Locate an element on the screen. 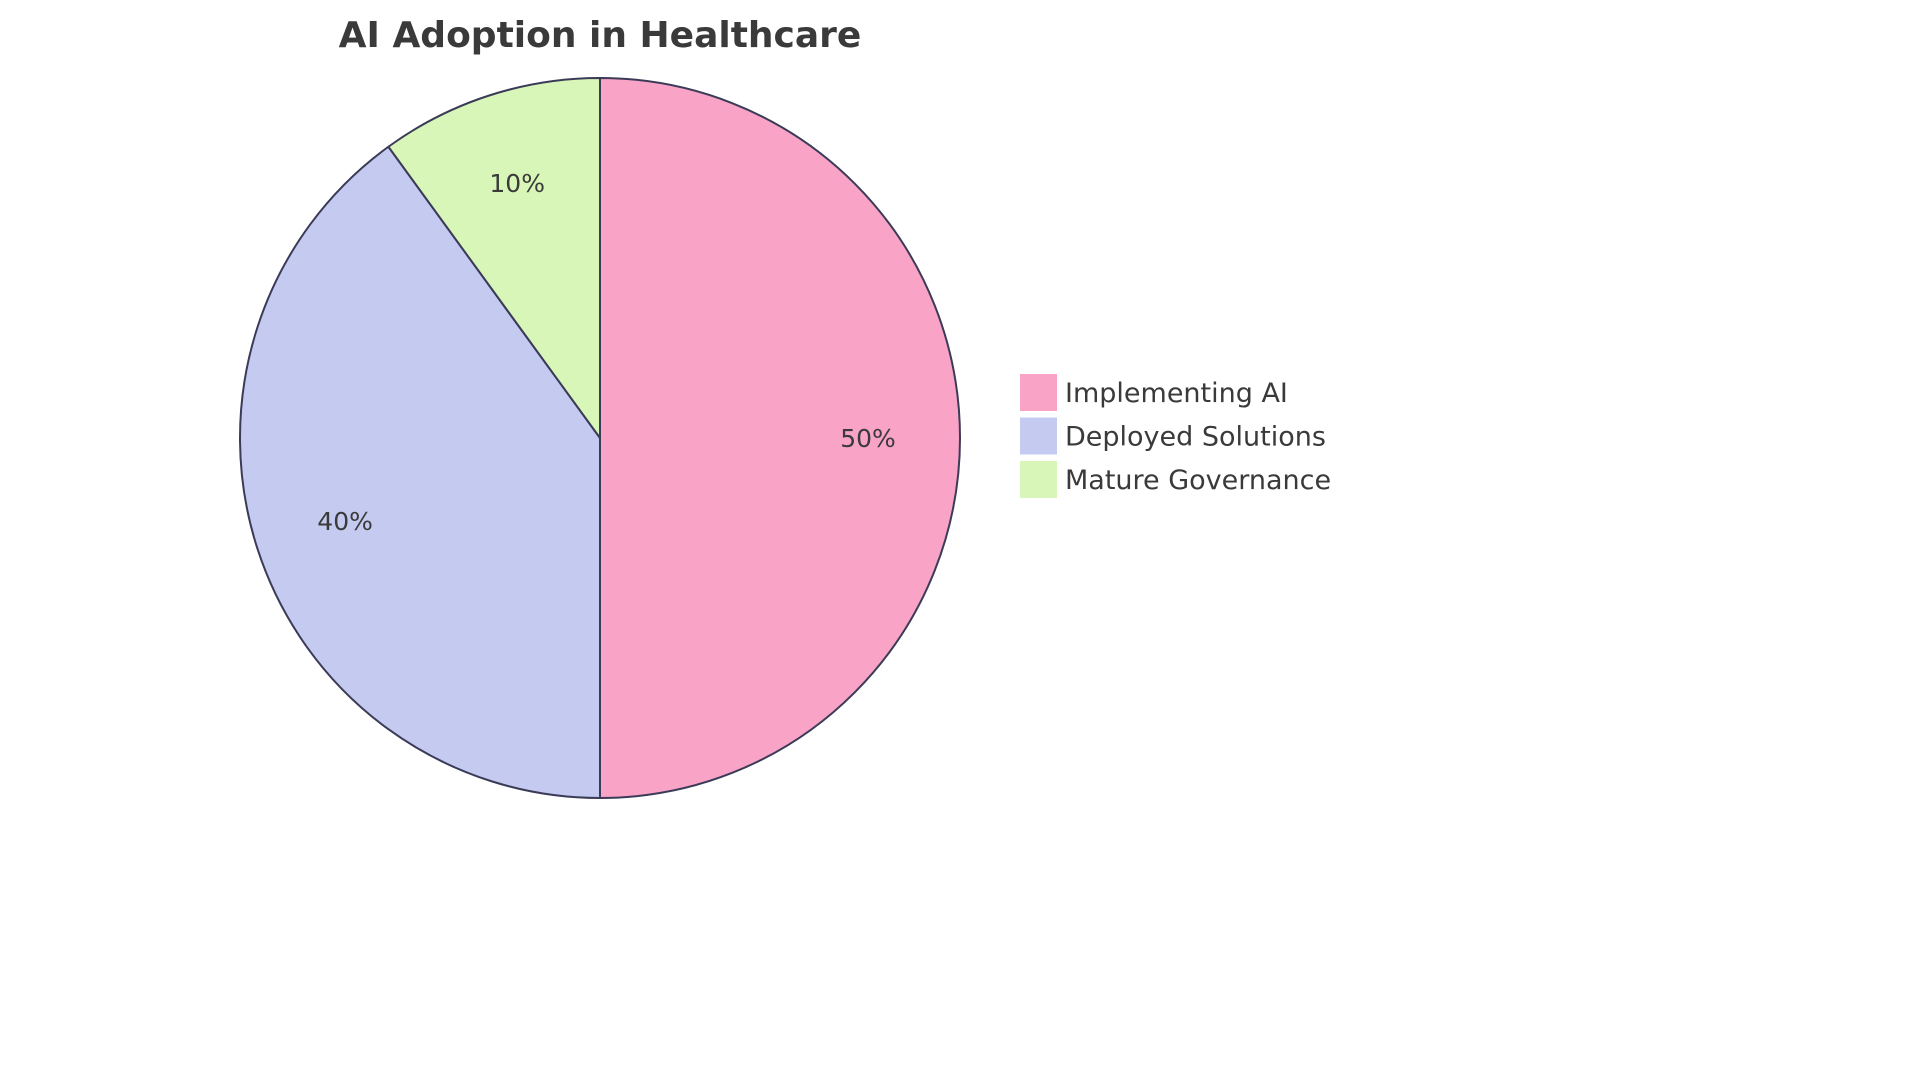 This screenshot has width=1920, height=1083. pie-slice-deployed-solutions is located at coordinates (420, 472).